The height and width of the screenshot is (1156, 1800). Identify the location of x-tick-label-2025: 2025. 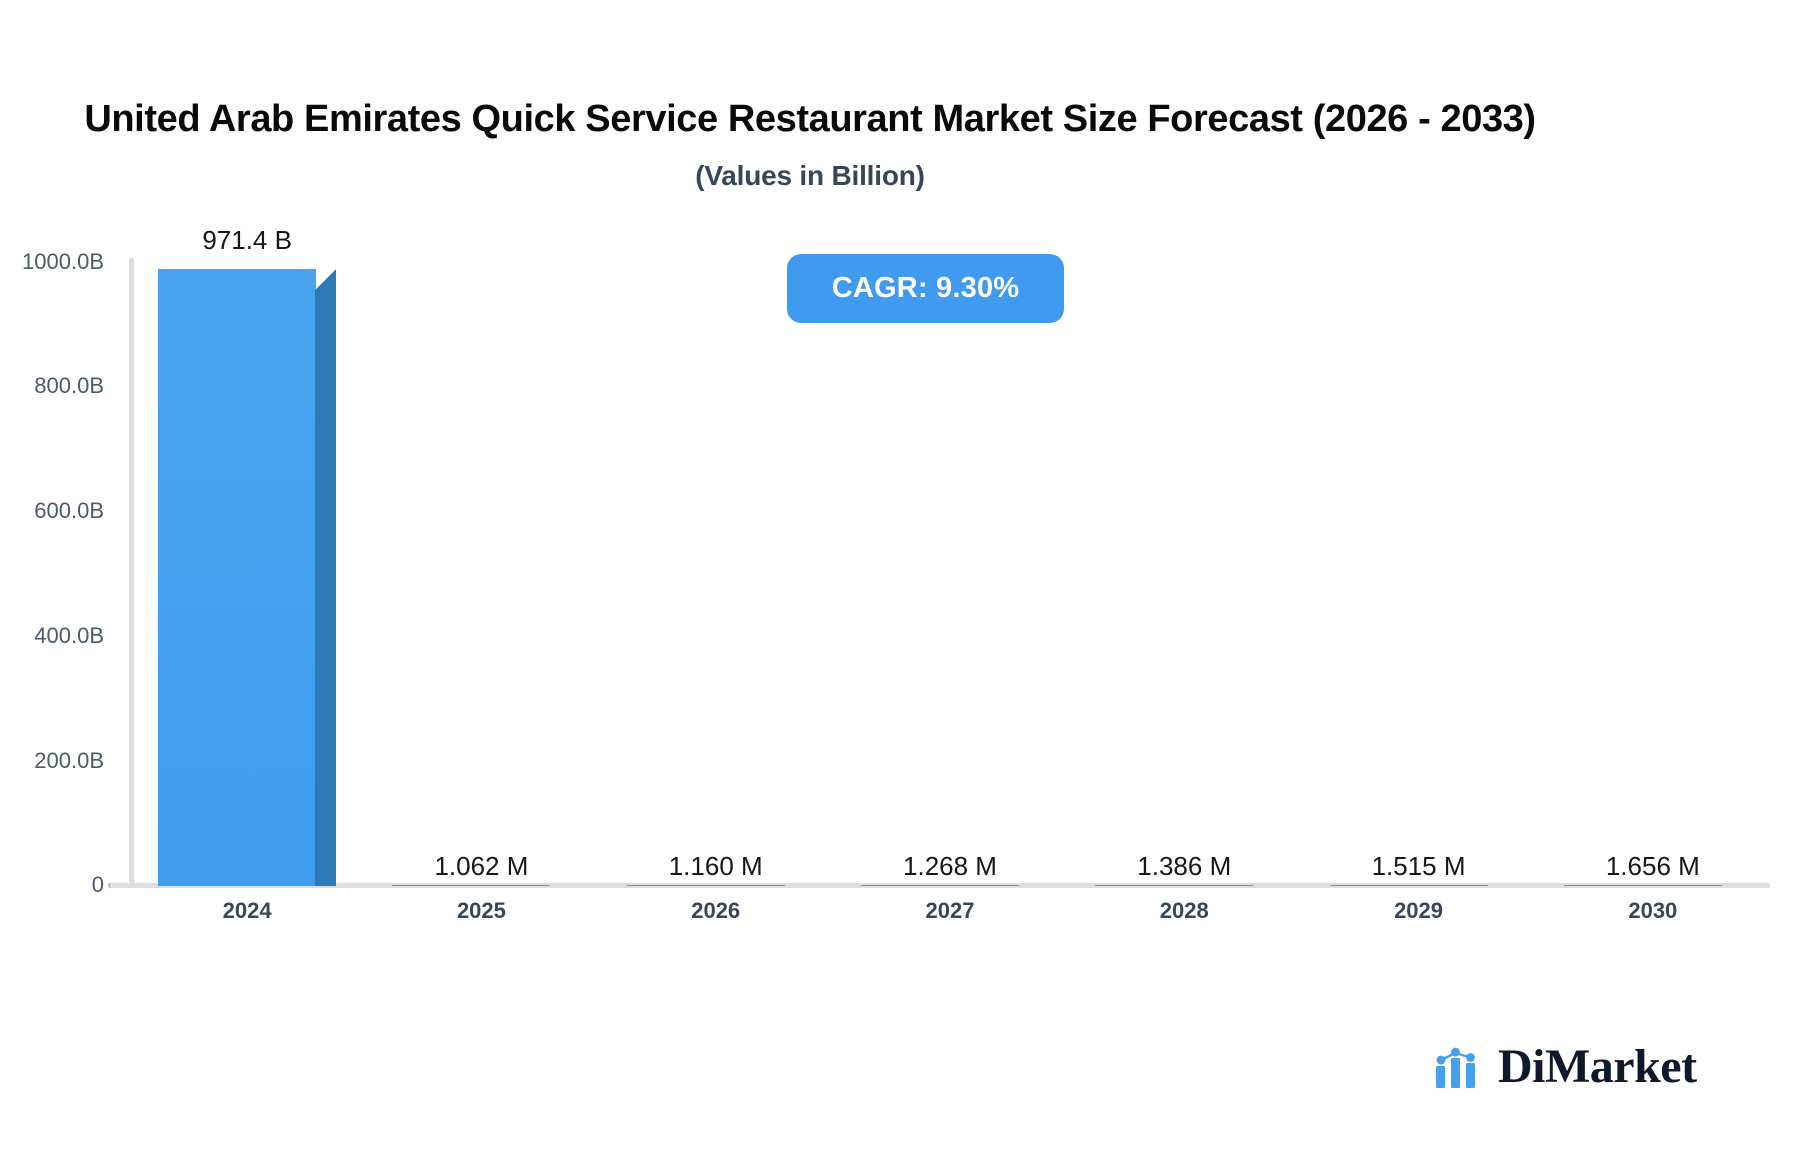
(481, 910).